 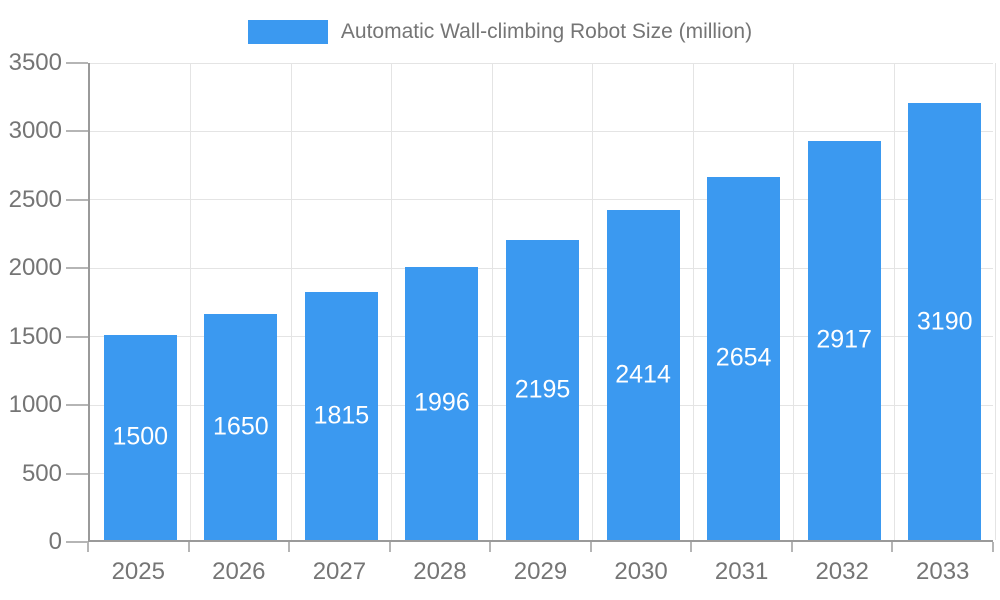 What do you see at coordinates (339, 571) in the screenshot?
I see `x-tick-label: 2027` at bounding box center [339, 571].